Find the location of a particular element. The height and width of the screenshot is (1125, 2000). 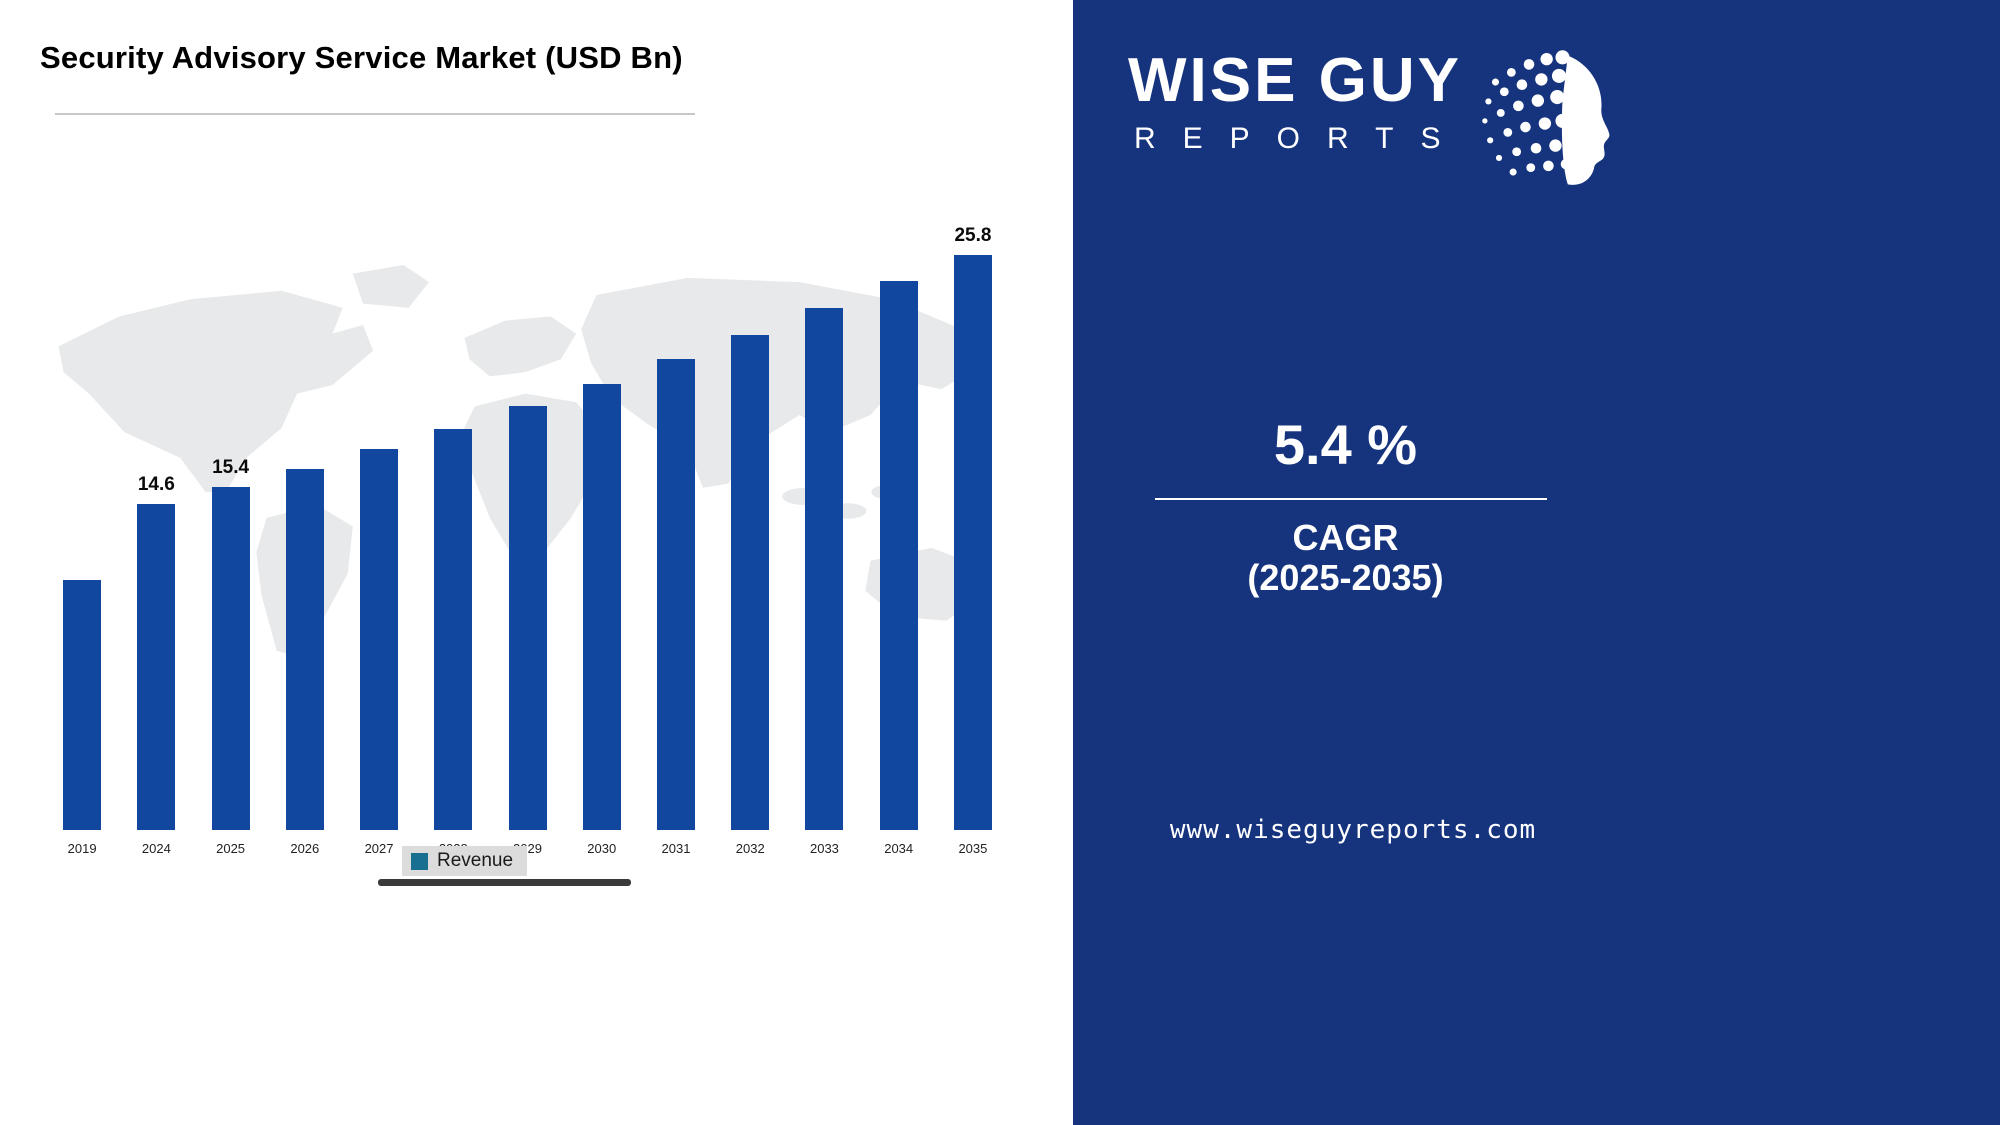

bar-column: 2027 is located at coordinates (379, 540).